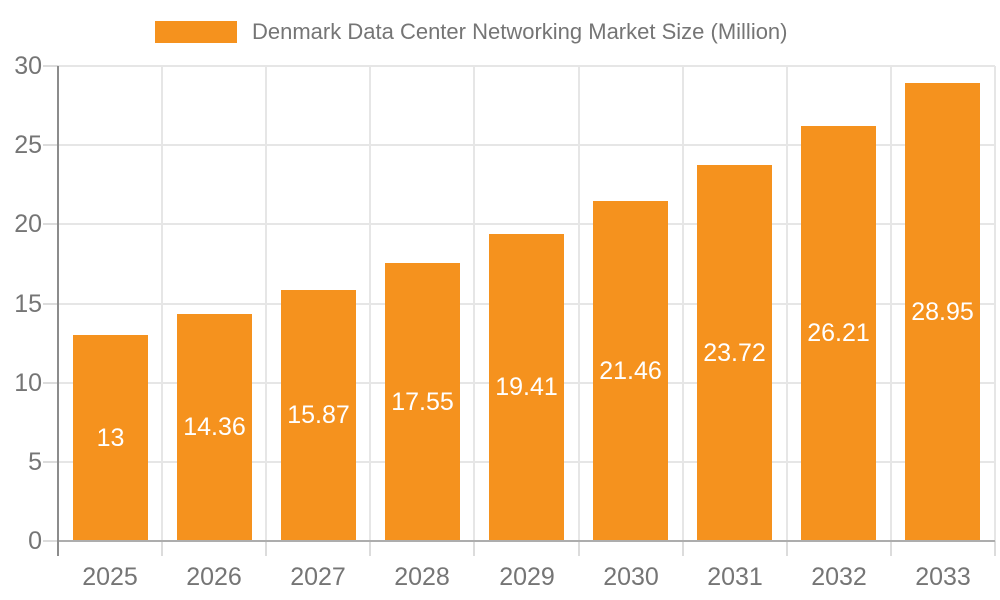 The height and width of the screenshot is (600, 1000). I want to click on bar-value-label: 13, so click(110, 437).